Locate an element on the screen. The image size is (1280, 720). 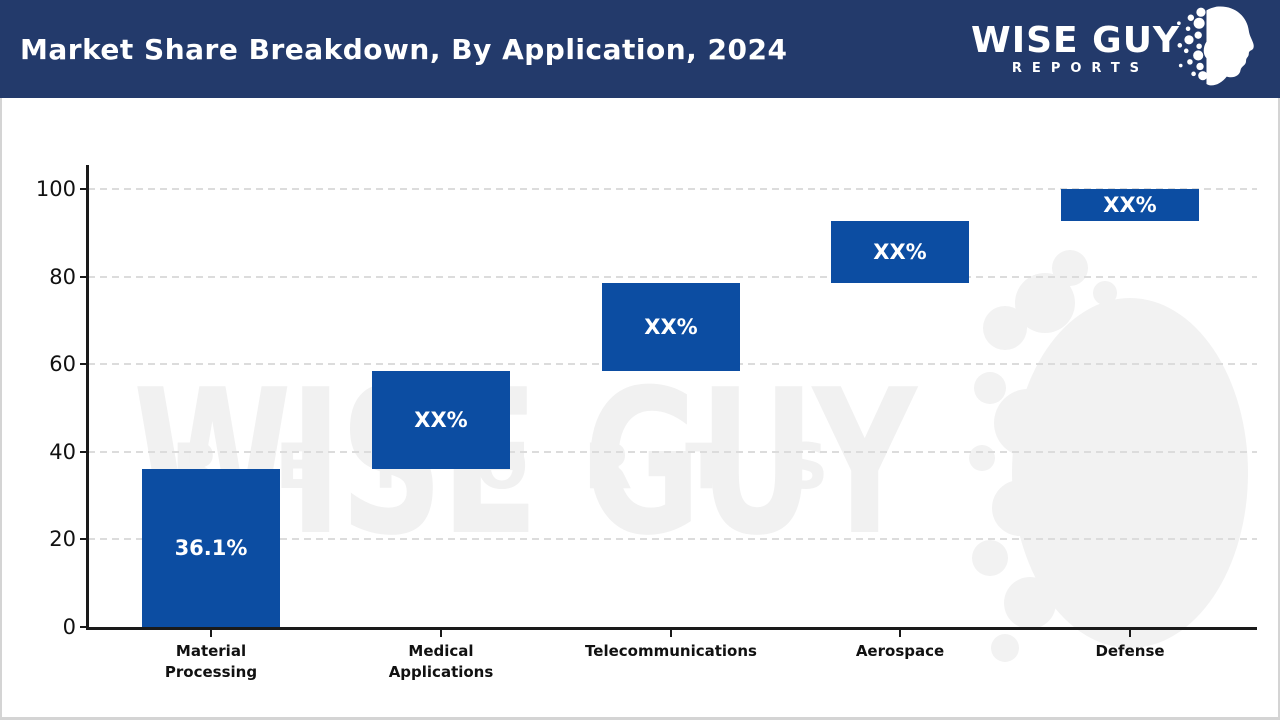
category-label-line: Material is located at coordinates (211, 651).